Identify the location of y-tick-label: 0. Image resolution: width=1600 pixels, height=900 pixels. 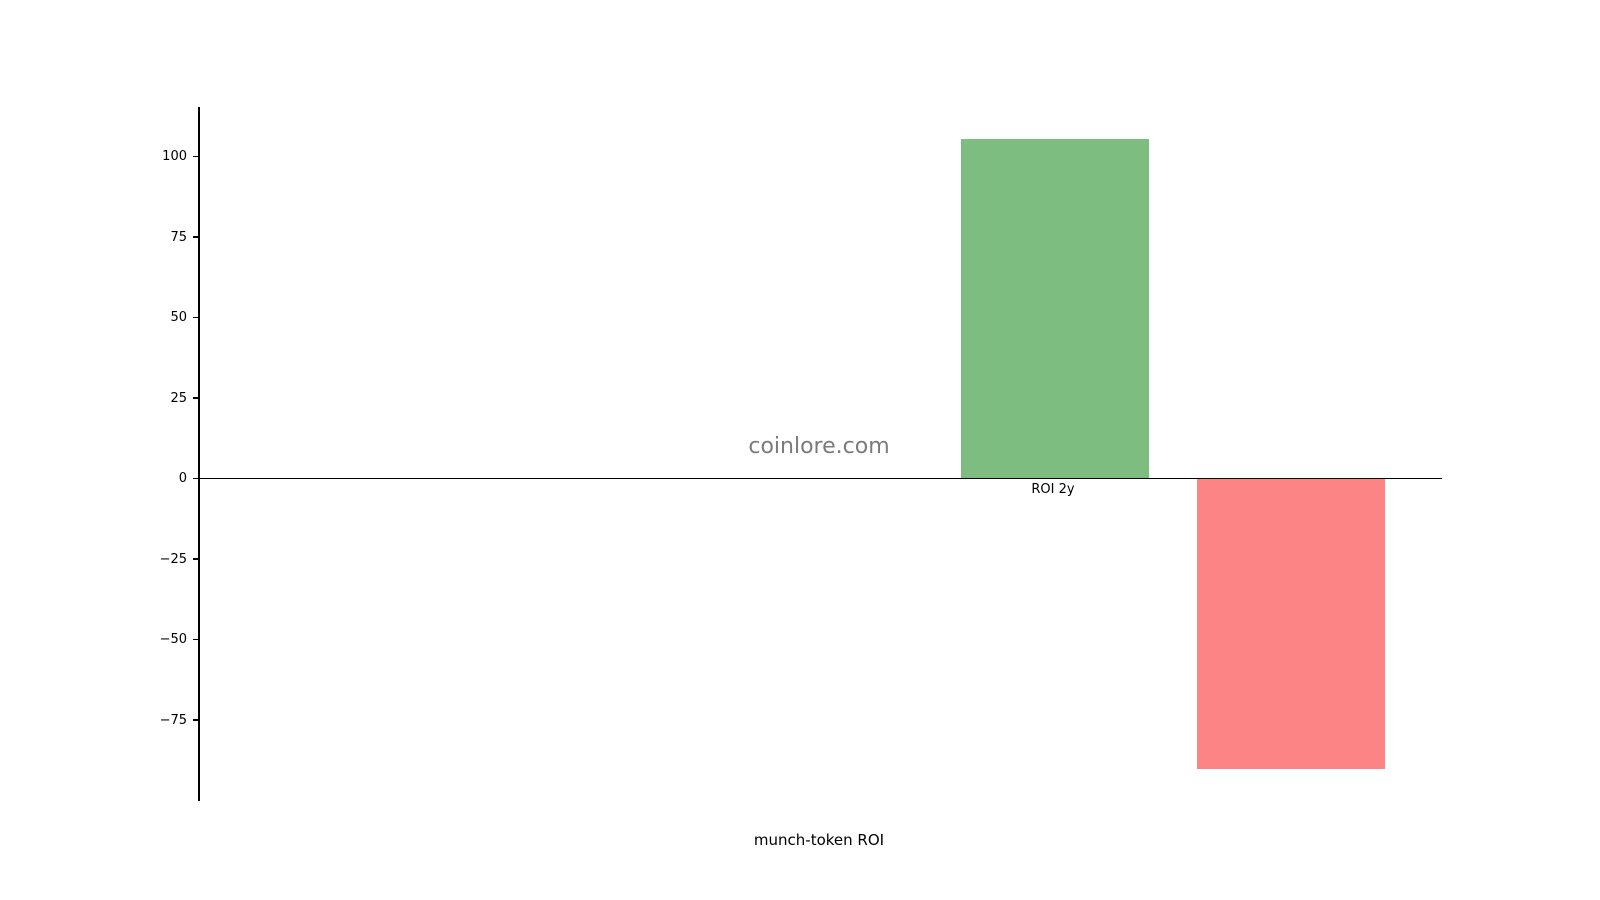
(182, 478).